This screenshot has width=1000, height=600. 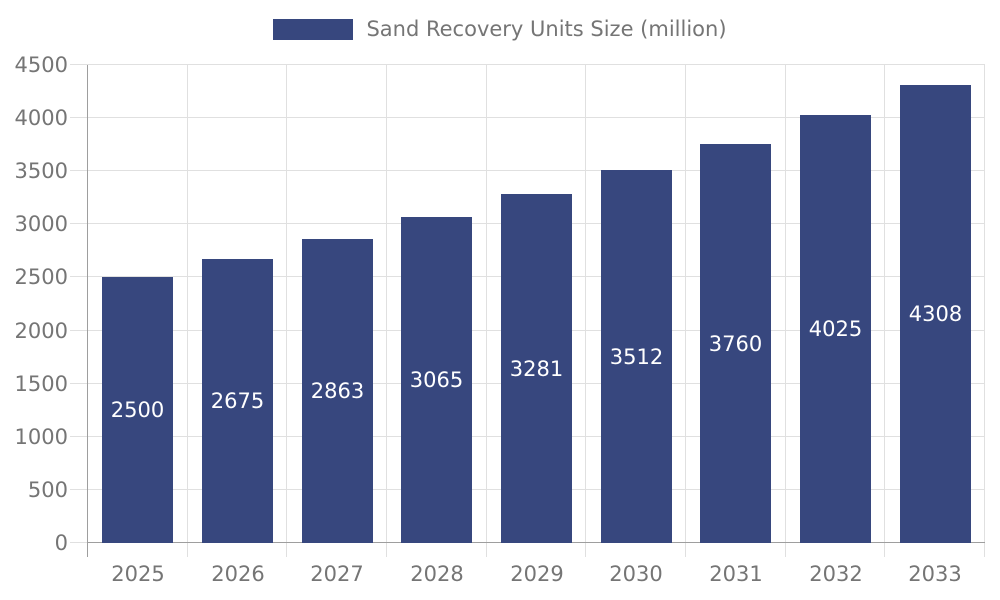 What do you see at coordinates (836, 574) in the screenshot?
I see `x-tick-label-2032: 2032` at bounding box center [836, 574].